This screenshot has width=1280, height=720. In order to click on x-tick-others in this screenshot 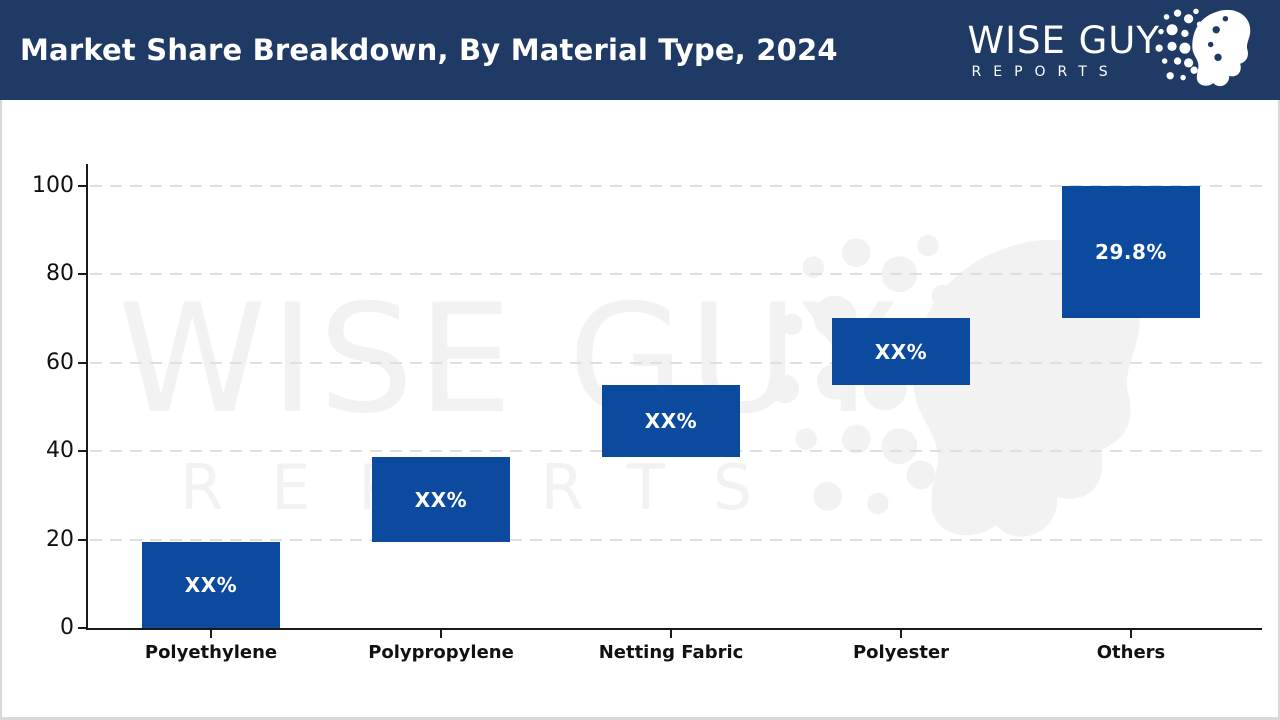, I will do `click(1131, 634)`.